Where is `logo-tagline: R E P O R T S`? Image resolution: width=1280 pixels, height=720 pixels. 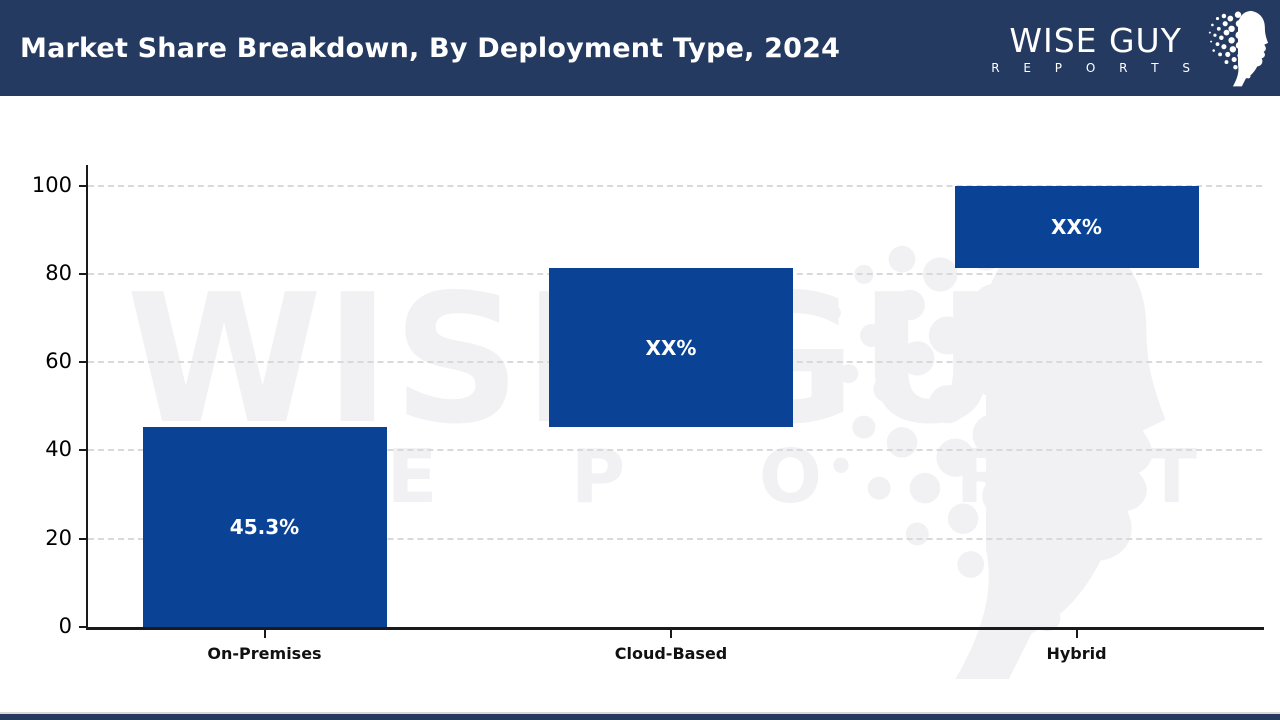
logo-tagline: R E P O R T S is located at coordinates (1095, 68).